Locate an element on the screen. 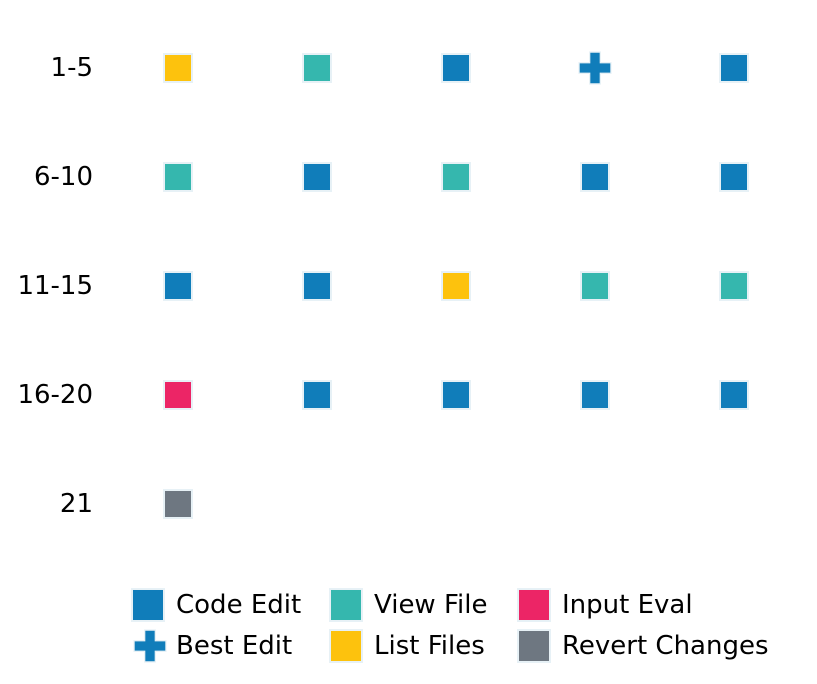  legend-label: View File is located at coordinates (431, 605).